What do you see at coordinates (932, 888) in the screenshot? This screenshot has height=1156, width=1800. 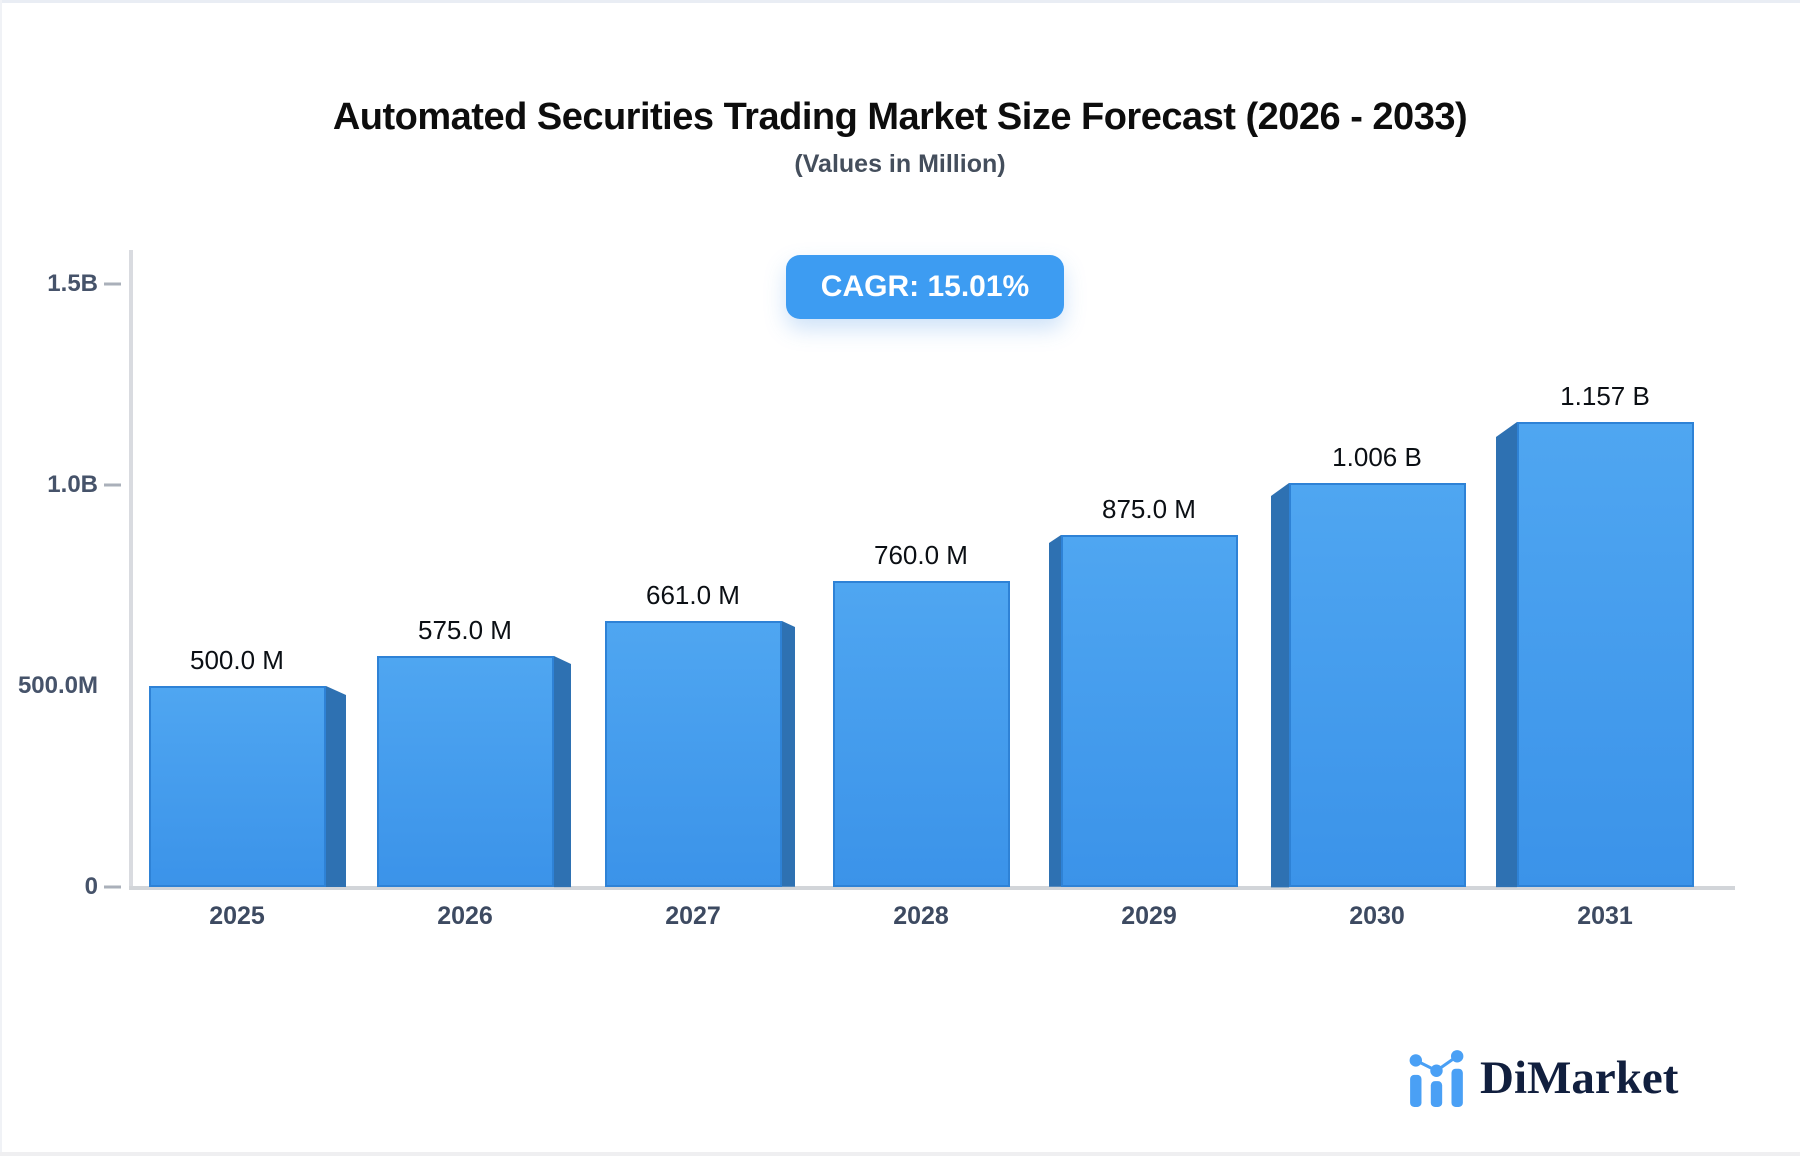 I see `x-axis-line` at bounding box center [932, 888].